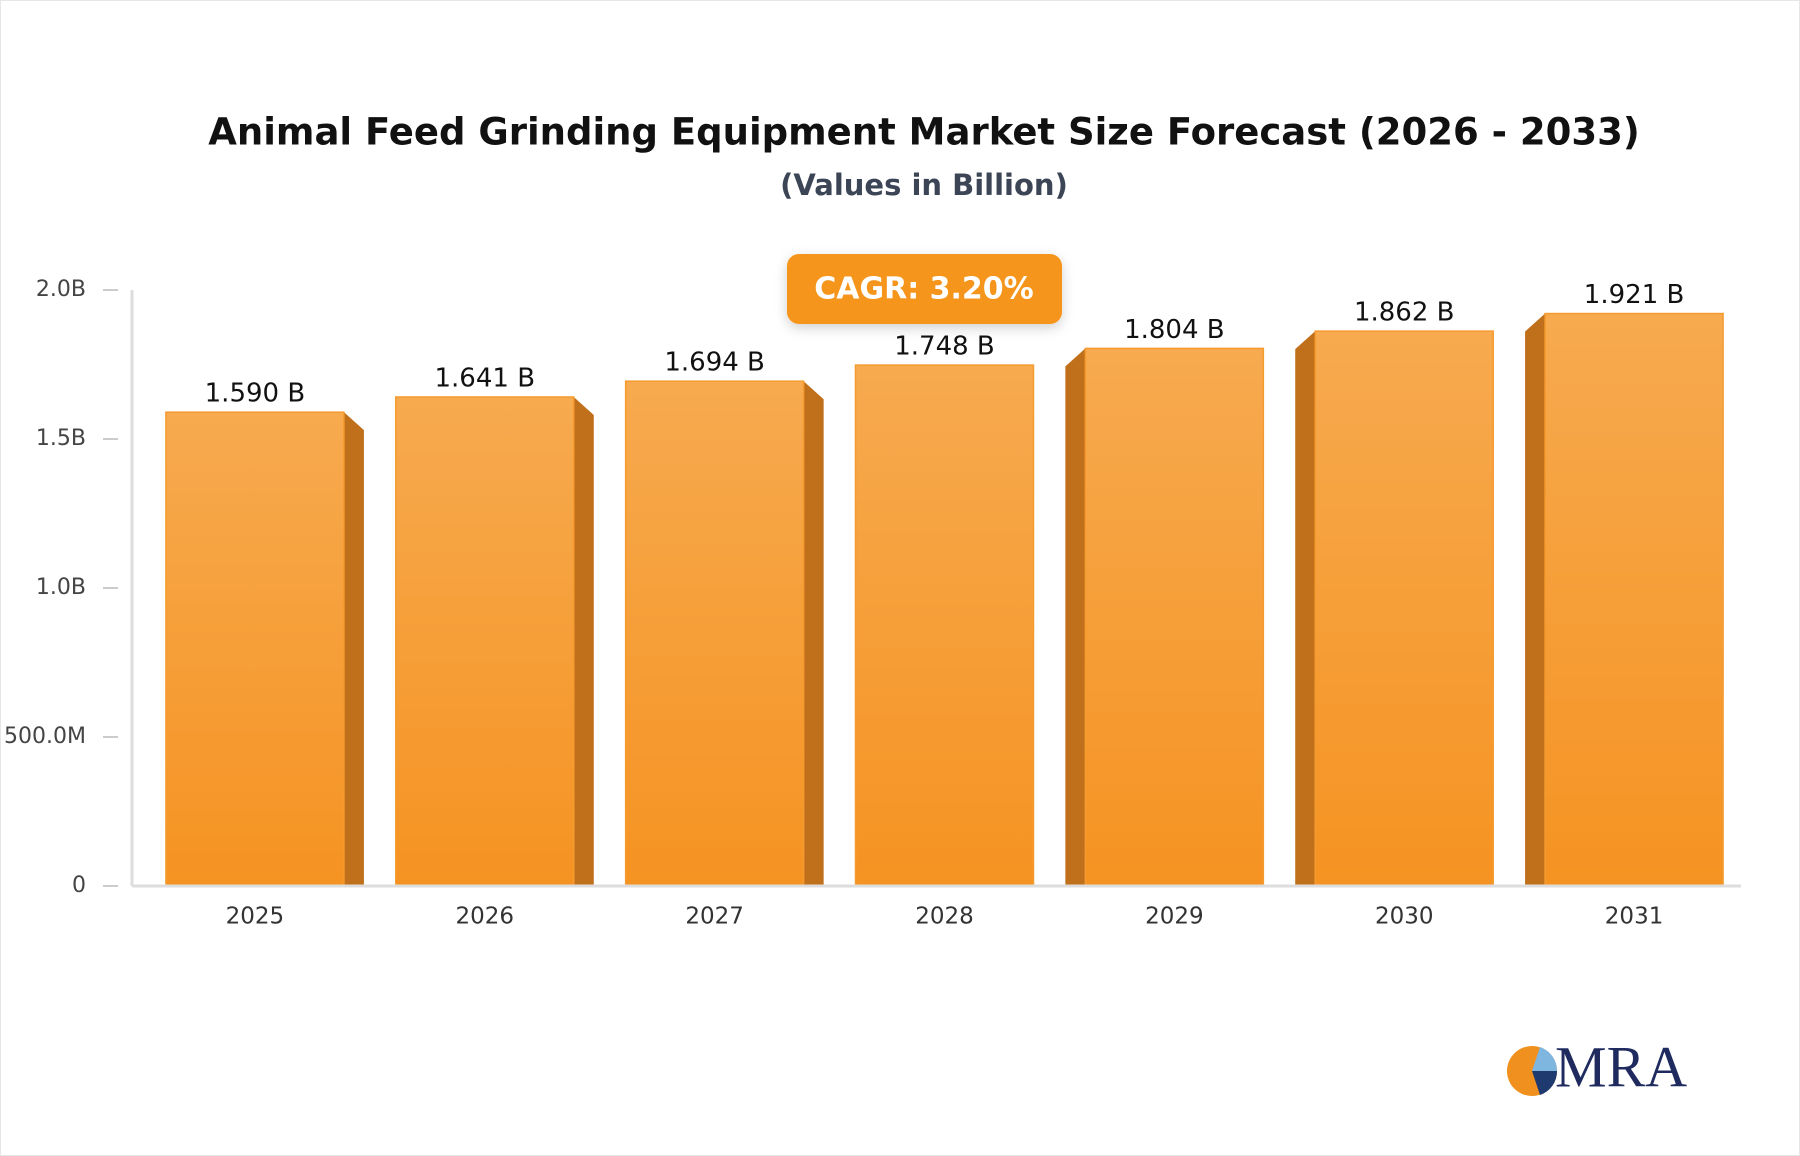 This screenshot has height=1156, width=1800. Describe the element at coordinates (1404, 917) in the screenshot. I see `x-tick-label: 2030` at that location.